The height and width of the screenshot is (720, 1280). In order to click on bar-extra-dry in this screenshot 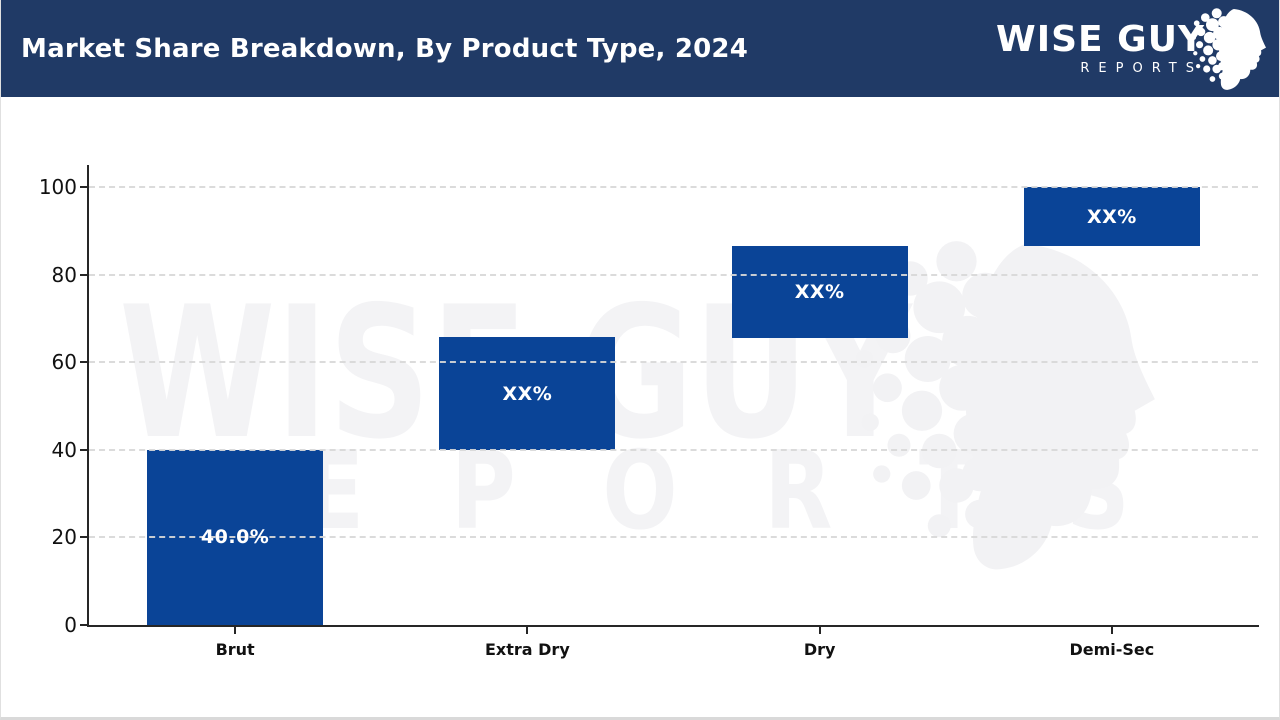, I will do `click(527, 393)`.